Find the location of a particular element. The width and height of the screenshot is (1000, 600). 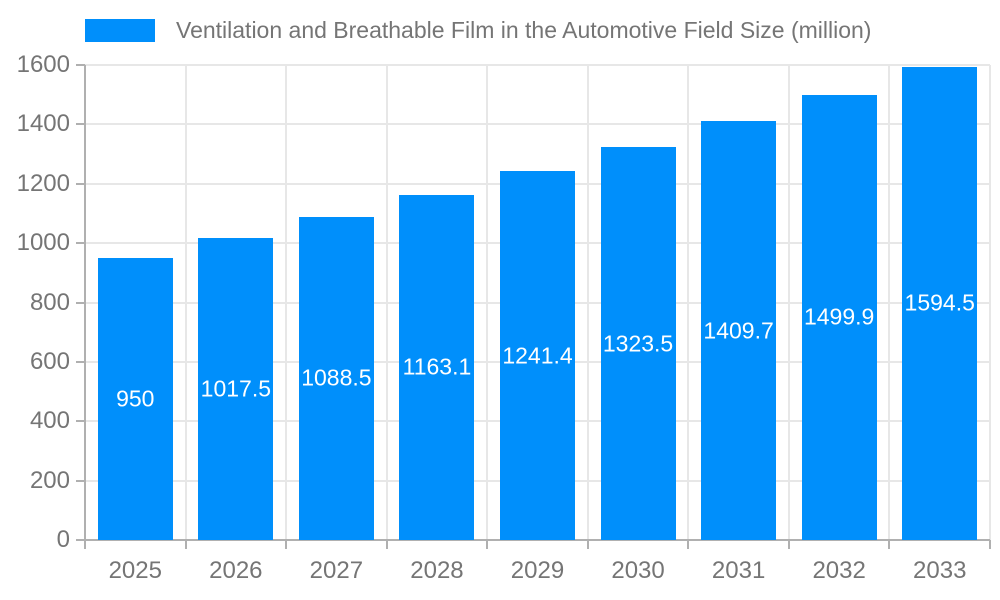

x-tick-label: 2033 is located at coordinates (940, 570).